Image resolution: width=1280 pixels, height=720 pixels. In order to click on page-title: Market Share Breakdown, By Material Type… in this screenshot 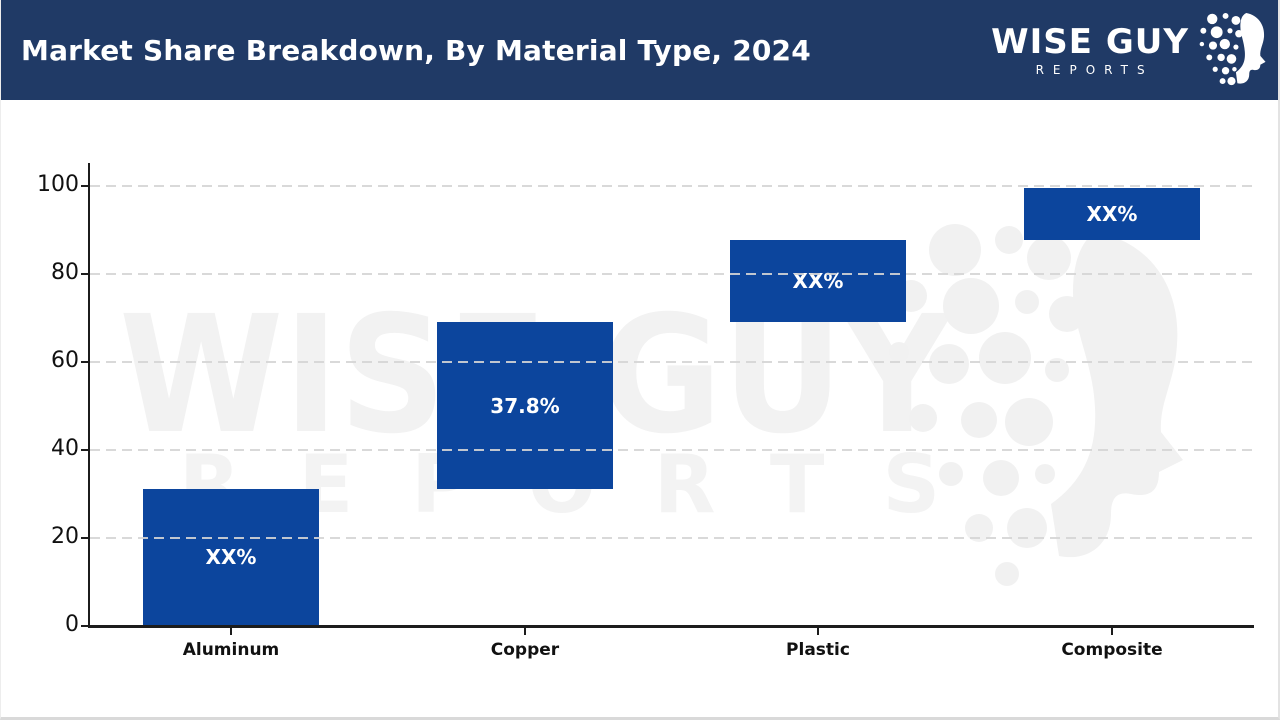, I will do `click(416, 50)`.